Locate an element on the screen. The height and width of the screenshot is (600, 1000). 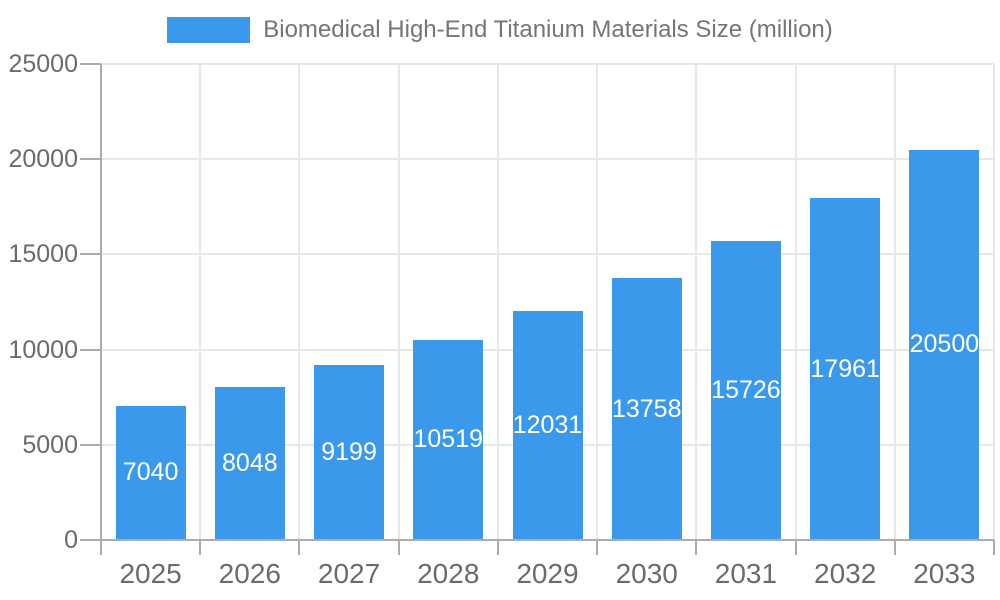
bar-2027: 9199 is located at coordinates (349, 452).